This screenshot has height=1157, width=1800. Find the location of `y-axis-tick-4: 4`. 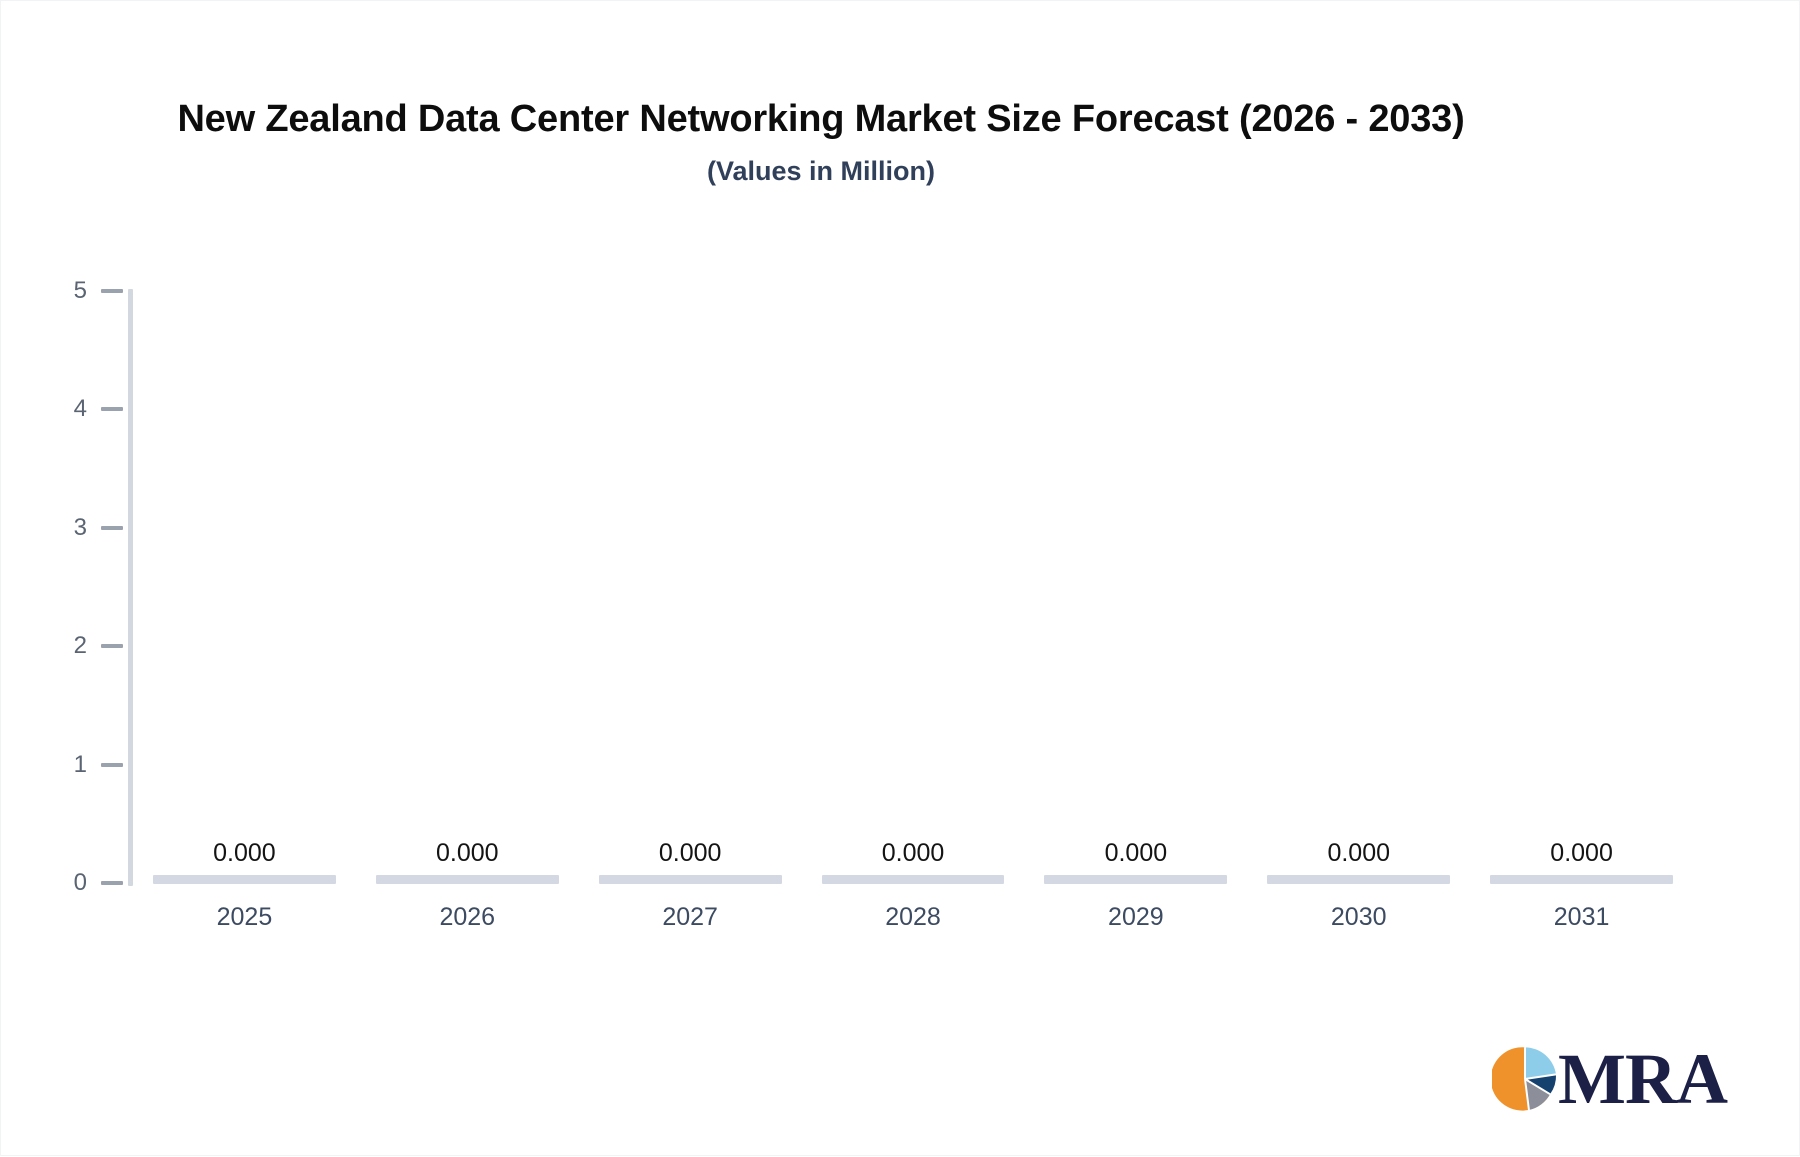

y-axis-tick-4: 4 is located at coordinates (82, 409).